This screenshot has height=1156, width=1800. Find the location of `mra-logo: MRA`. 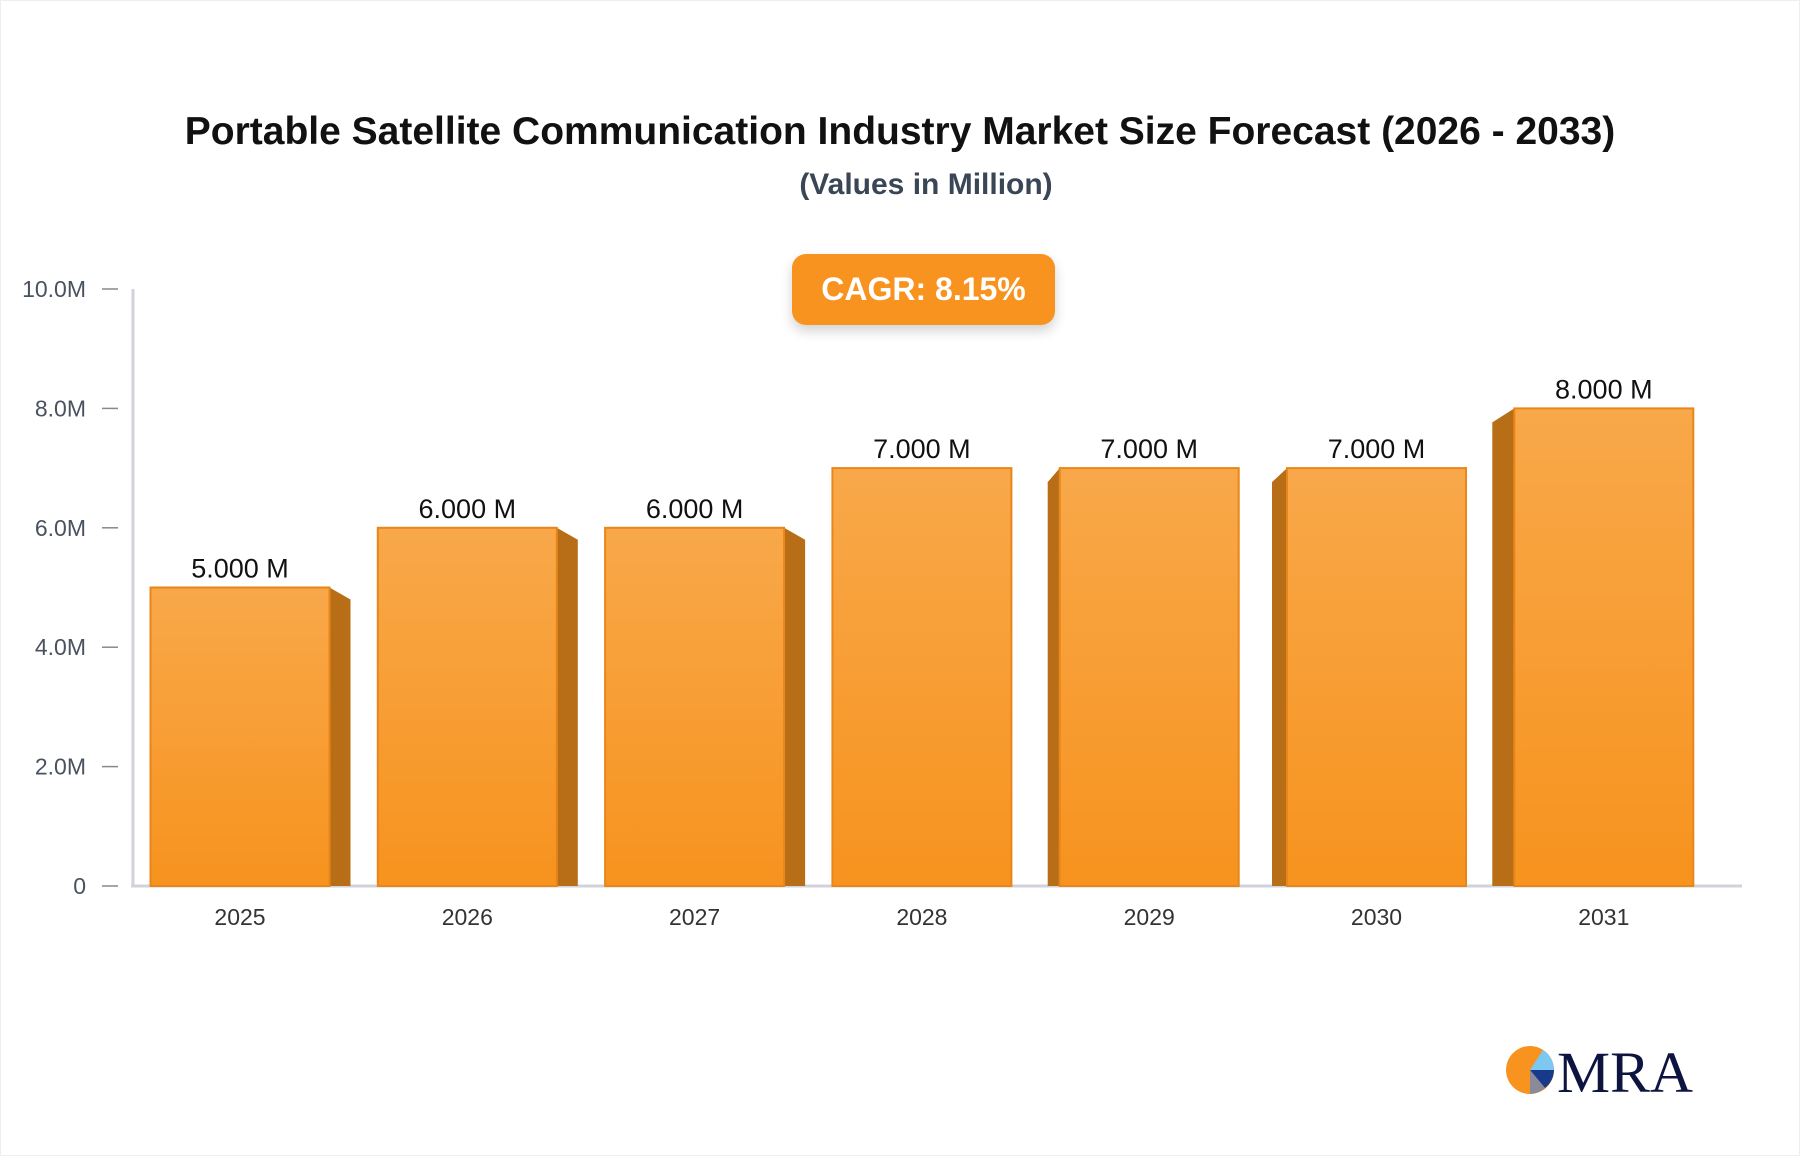

mra-logo: MRA is located at coordinates (1599, 1070).